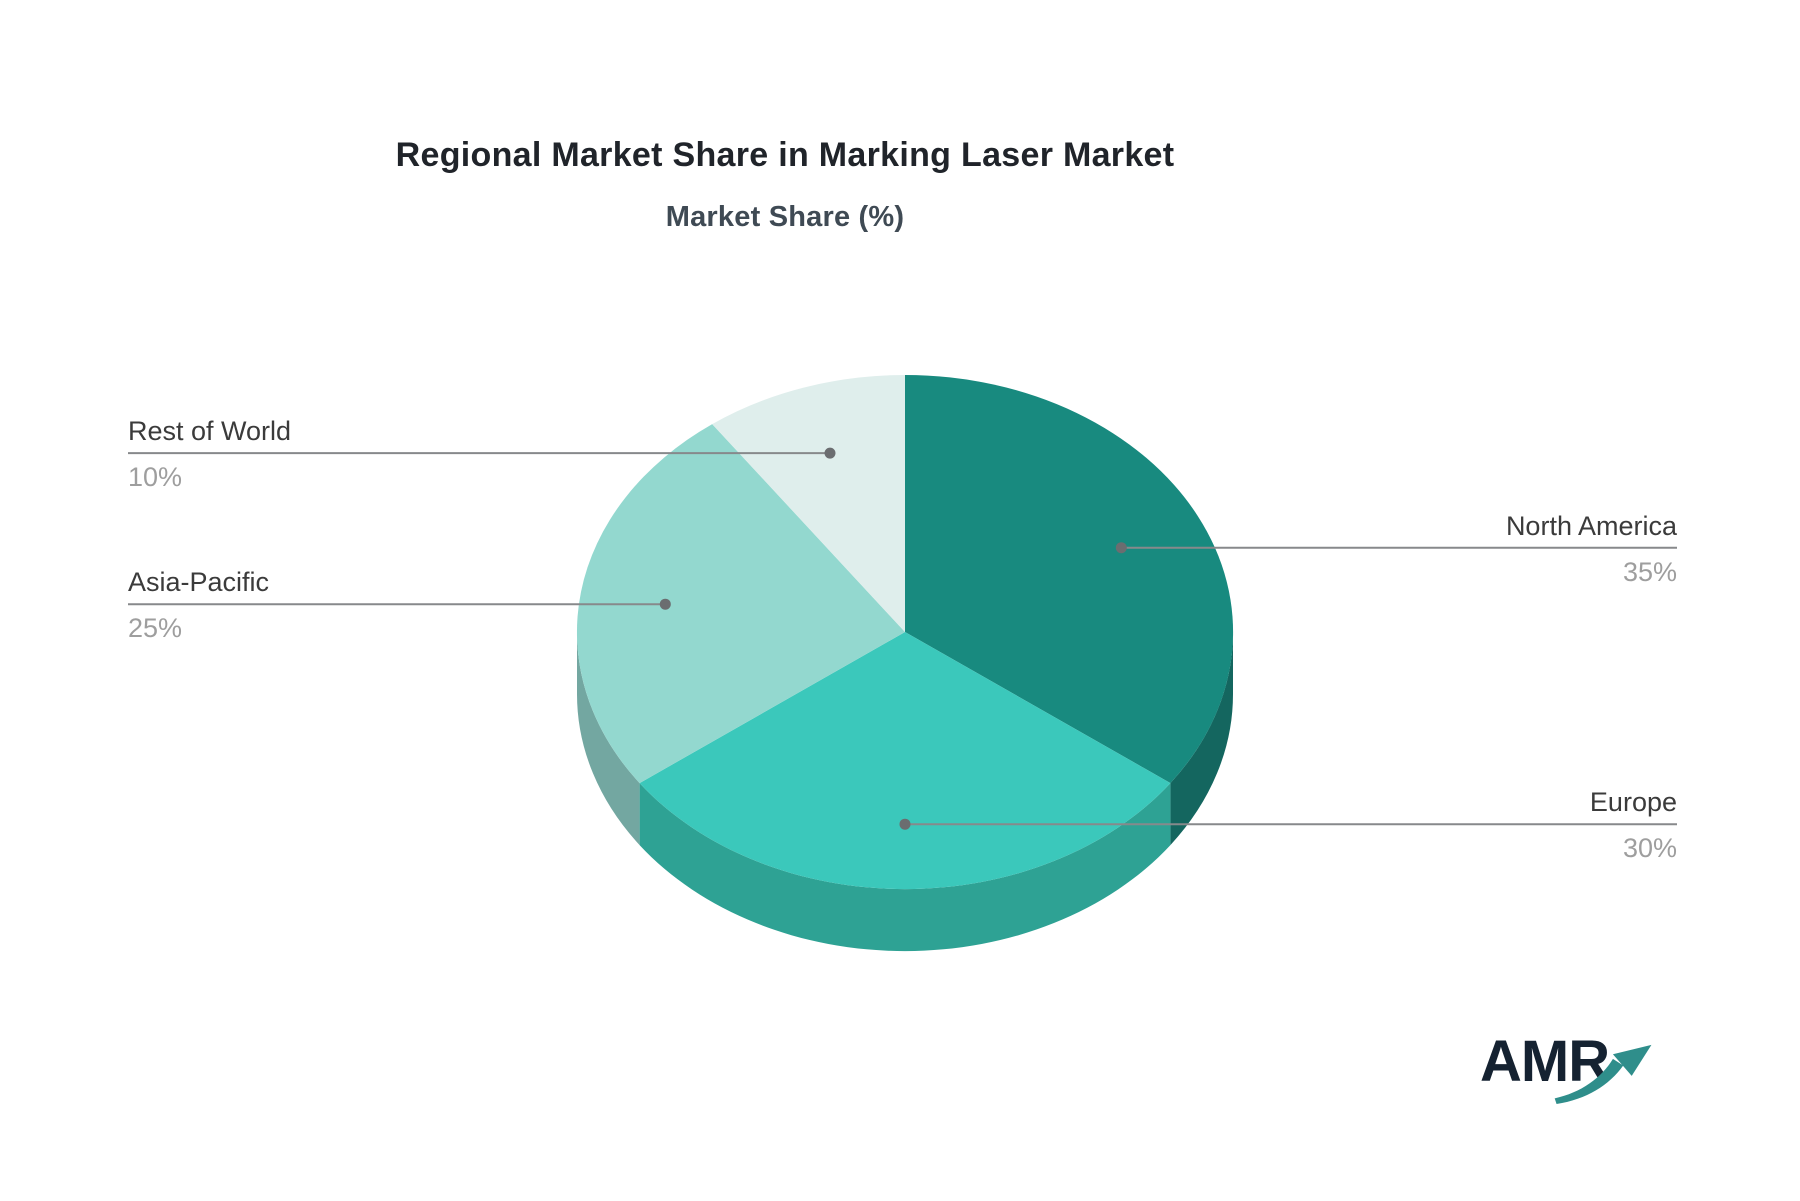 This screenshot has height=1201, width=1800. What do you see at coordinates (1603, 1074) in the screenshot?
I see `trending-up-arrow-icon` at bounding box center [1603, 1074].